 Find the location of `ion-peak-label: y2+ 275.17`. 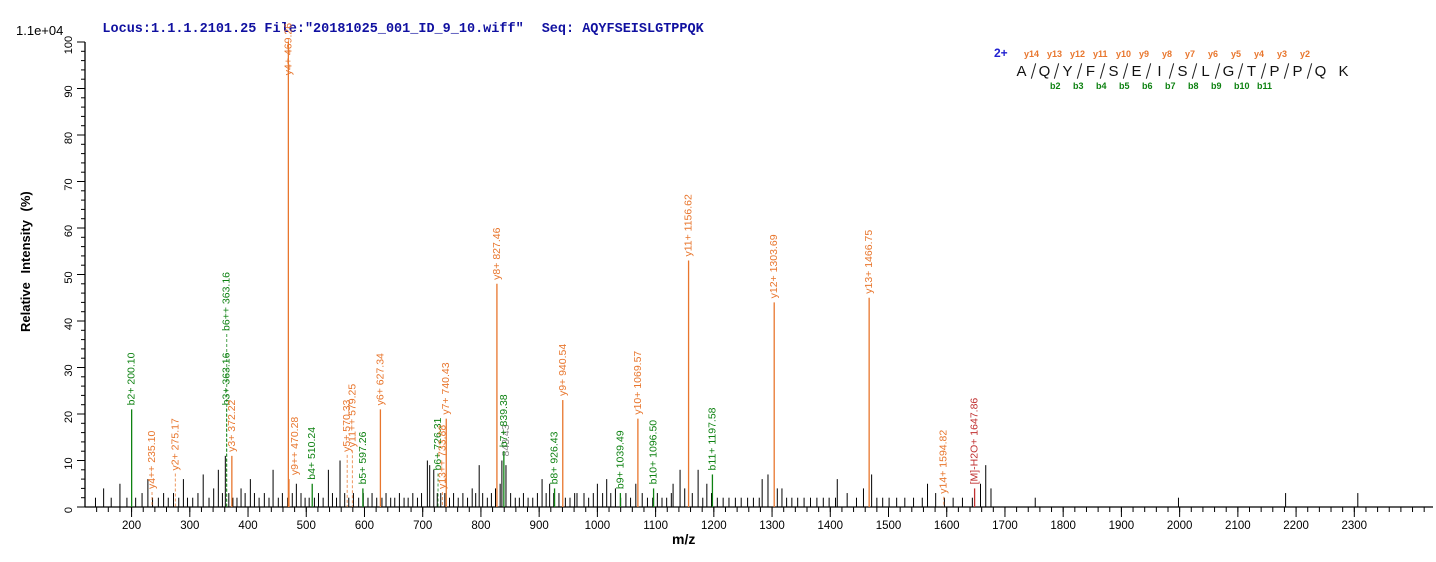

ion-peak-label: y2+ 275.17 is located at coordinates (175, 444).